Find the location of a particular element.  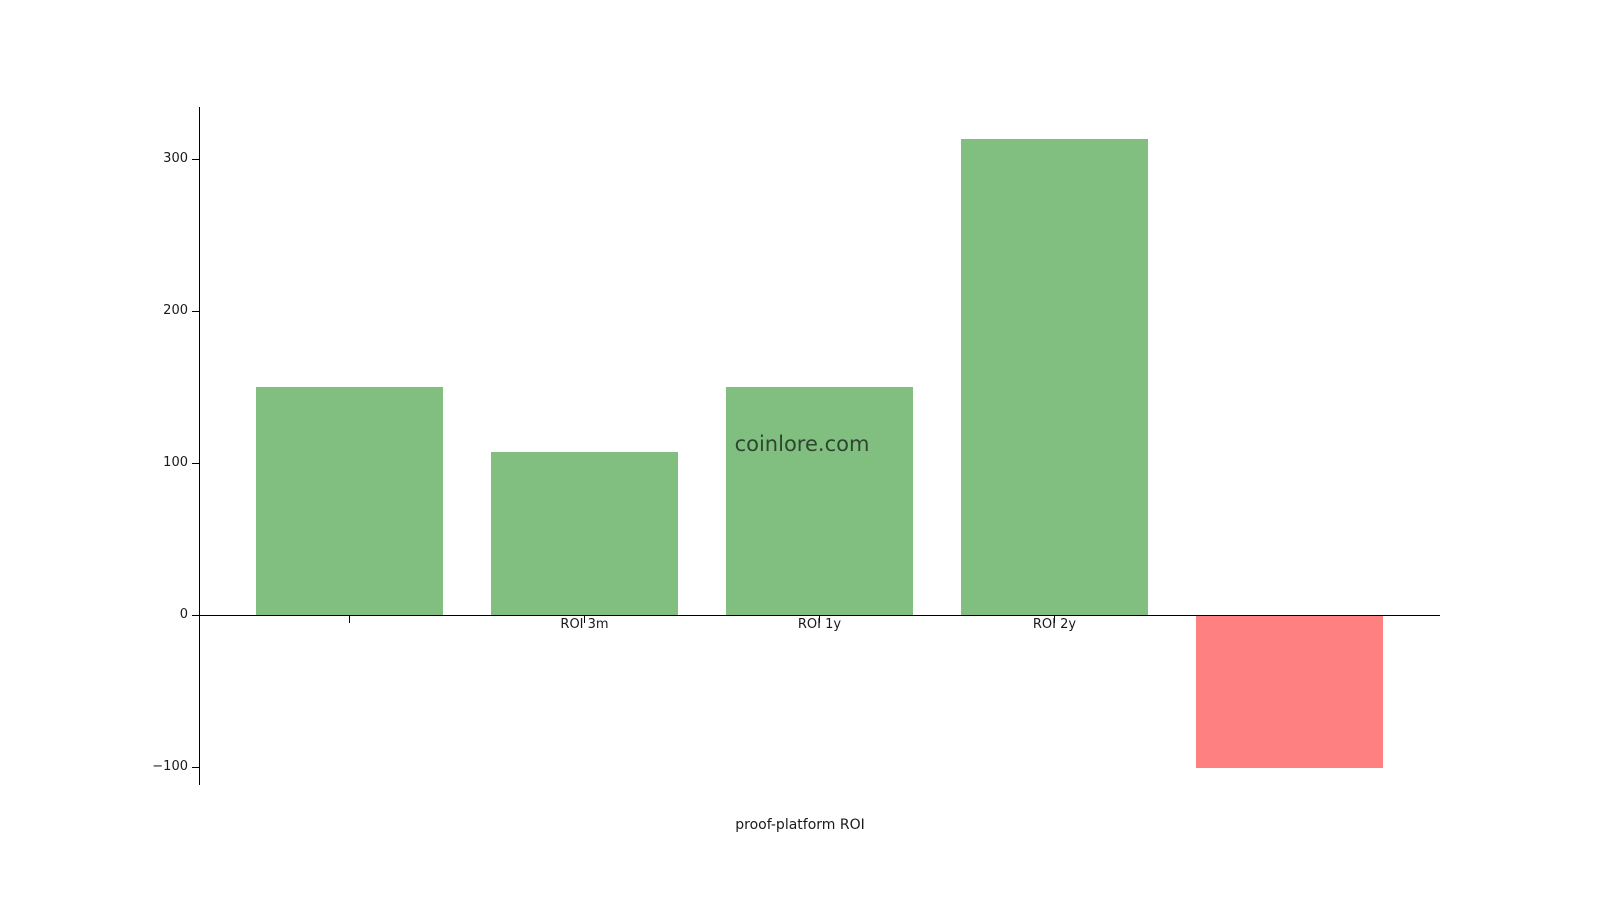

watermark-text: coinlore.com is located at coordinates (802, 444).